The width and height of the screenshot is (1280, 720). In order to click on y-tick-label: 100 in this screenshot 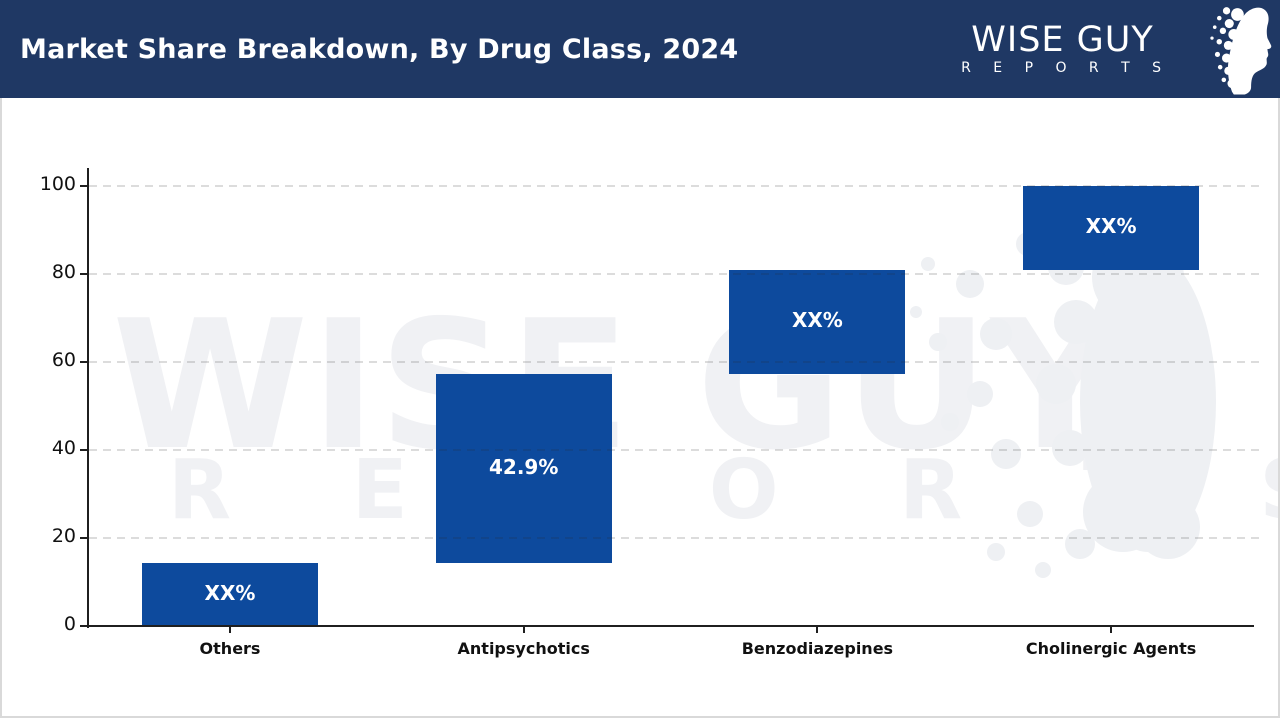, I will do `click(57, 184)`.